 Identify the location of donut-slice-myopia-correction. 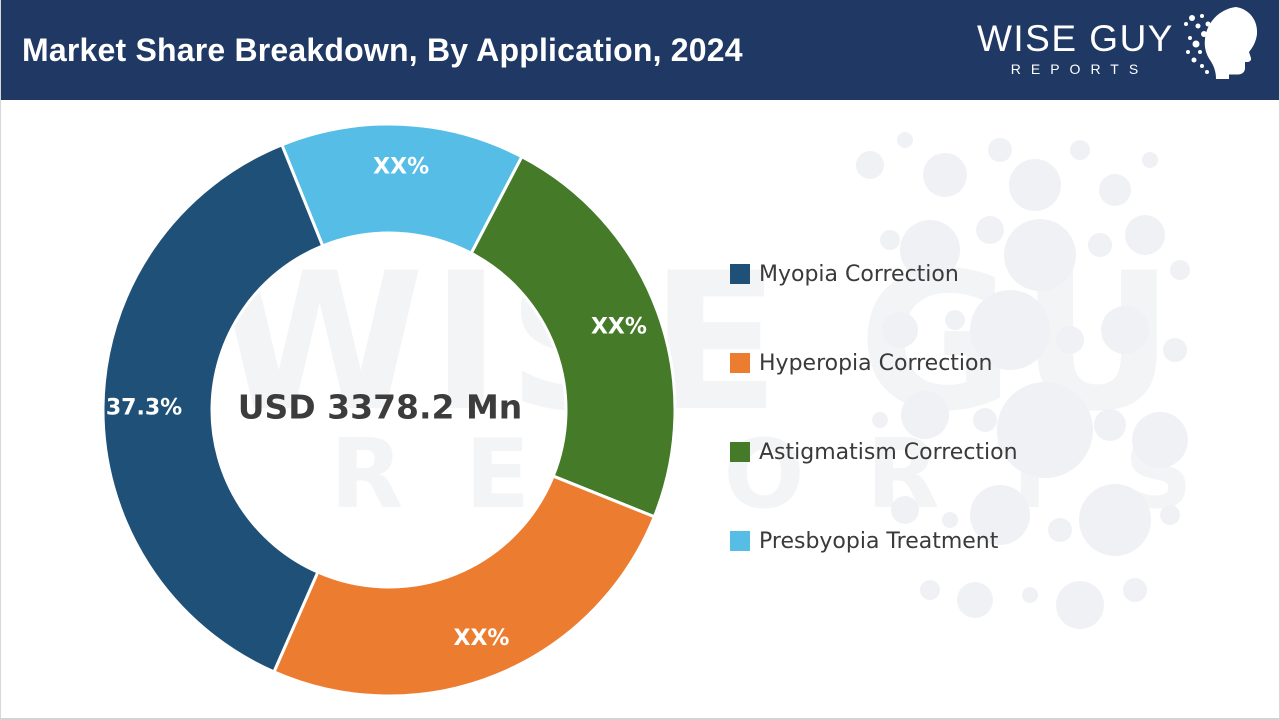
(213, 408).